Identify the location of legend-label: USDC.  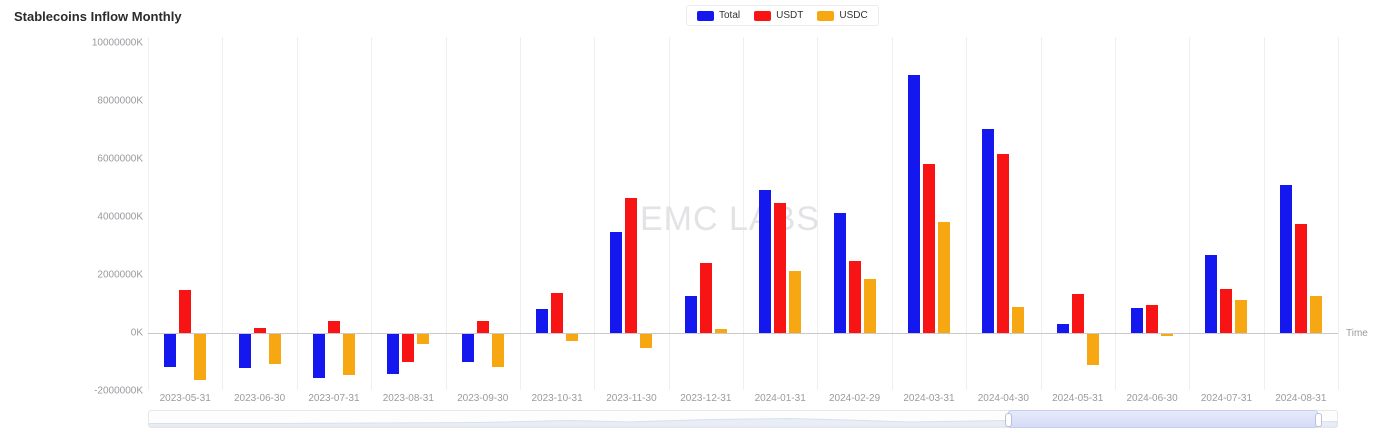
(853, 15).